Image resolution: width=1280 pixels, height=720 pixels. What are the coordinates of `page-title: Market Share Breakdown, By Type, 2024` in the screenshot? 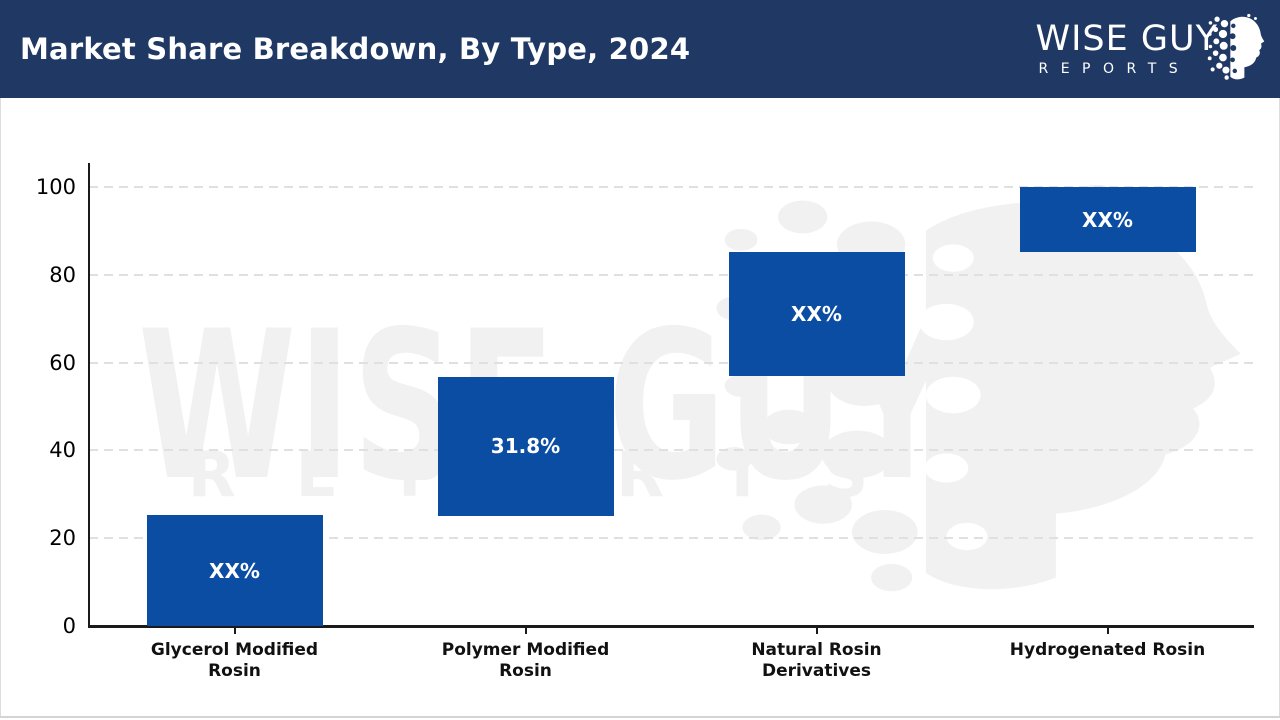 It's located at (355, 49).